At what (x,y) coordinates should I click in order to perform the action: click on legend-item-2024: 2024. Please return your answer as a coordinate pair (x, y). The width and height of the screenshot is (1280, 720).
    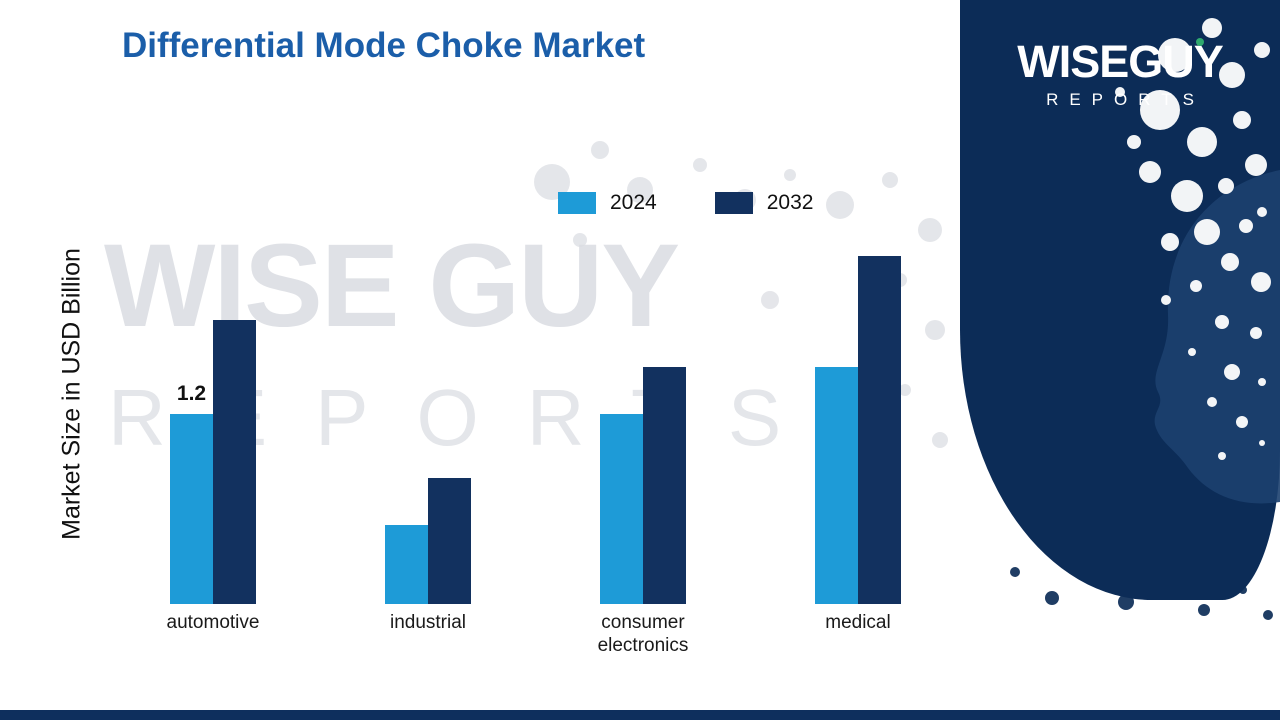
    Looking at the image, I should click on (607, 203).